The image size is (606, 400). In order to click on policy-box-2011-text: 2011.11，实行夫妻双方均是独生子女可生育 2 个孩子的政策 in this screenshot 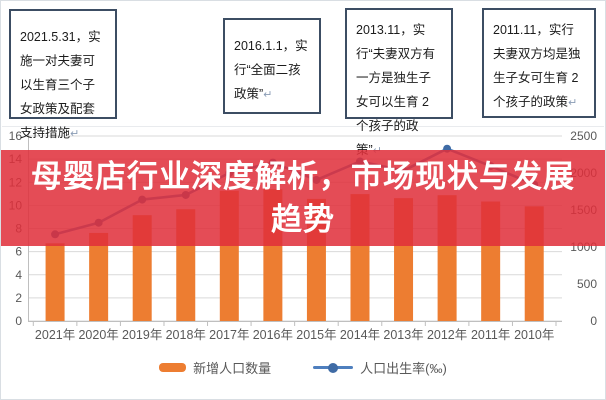, I will do `click(537, 66)`.